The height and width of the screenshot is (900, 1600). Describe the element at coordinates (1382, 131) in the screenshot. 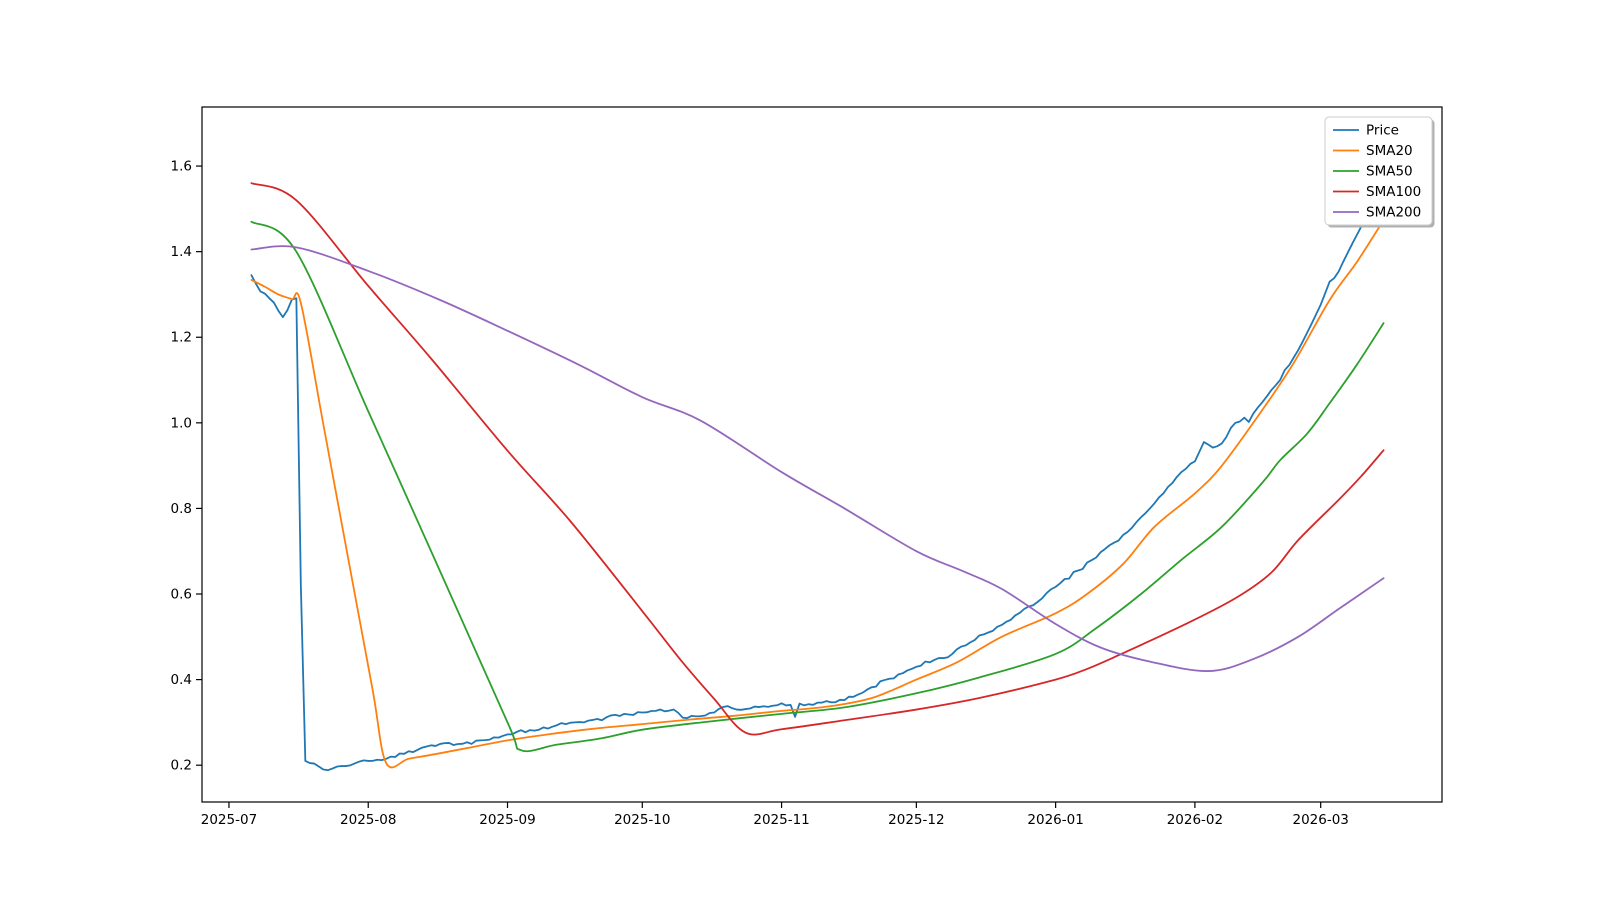

I see `legend-label-price: Price` at that location.